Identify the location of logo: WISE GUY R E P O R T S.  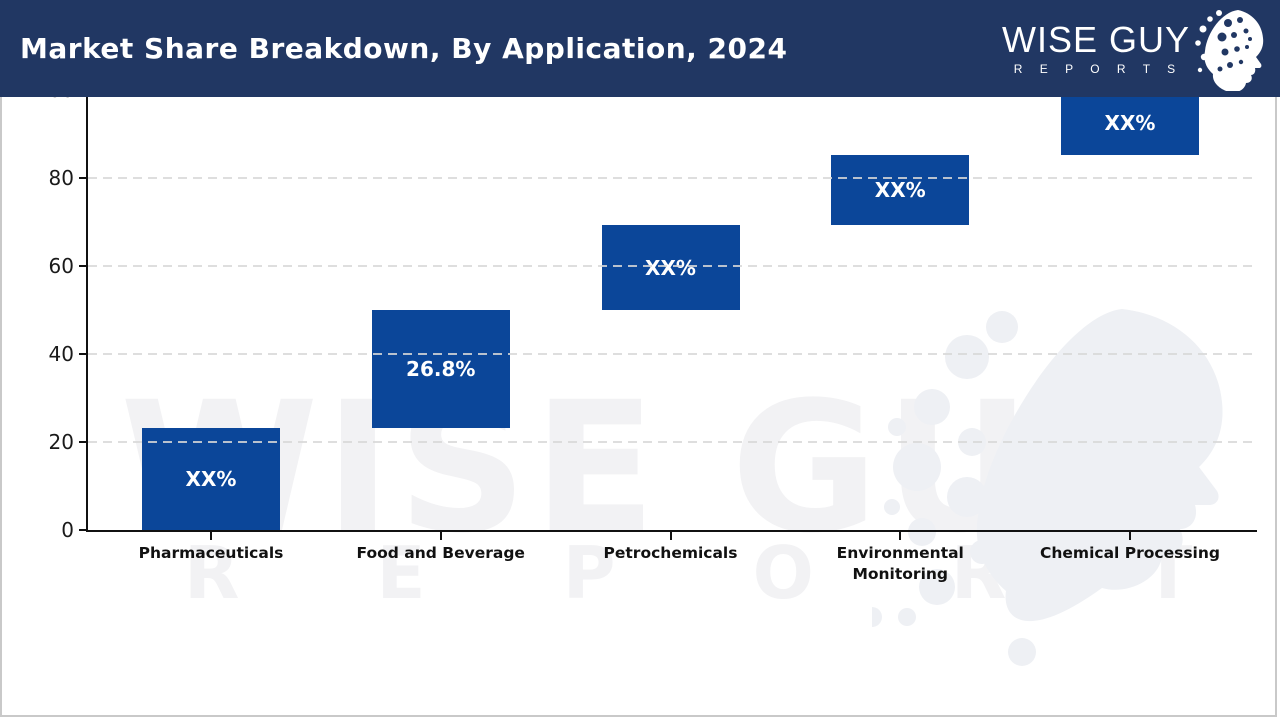
(1134, 49).